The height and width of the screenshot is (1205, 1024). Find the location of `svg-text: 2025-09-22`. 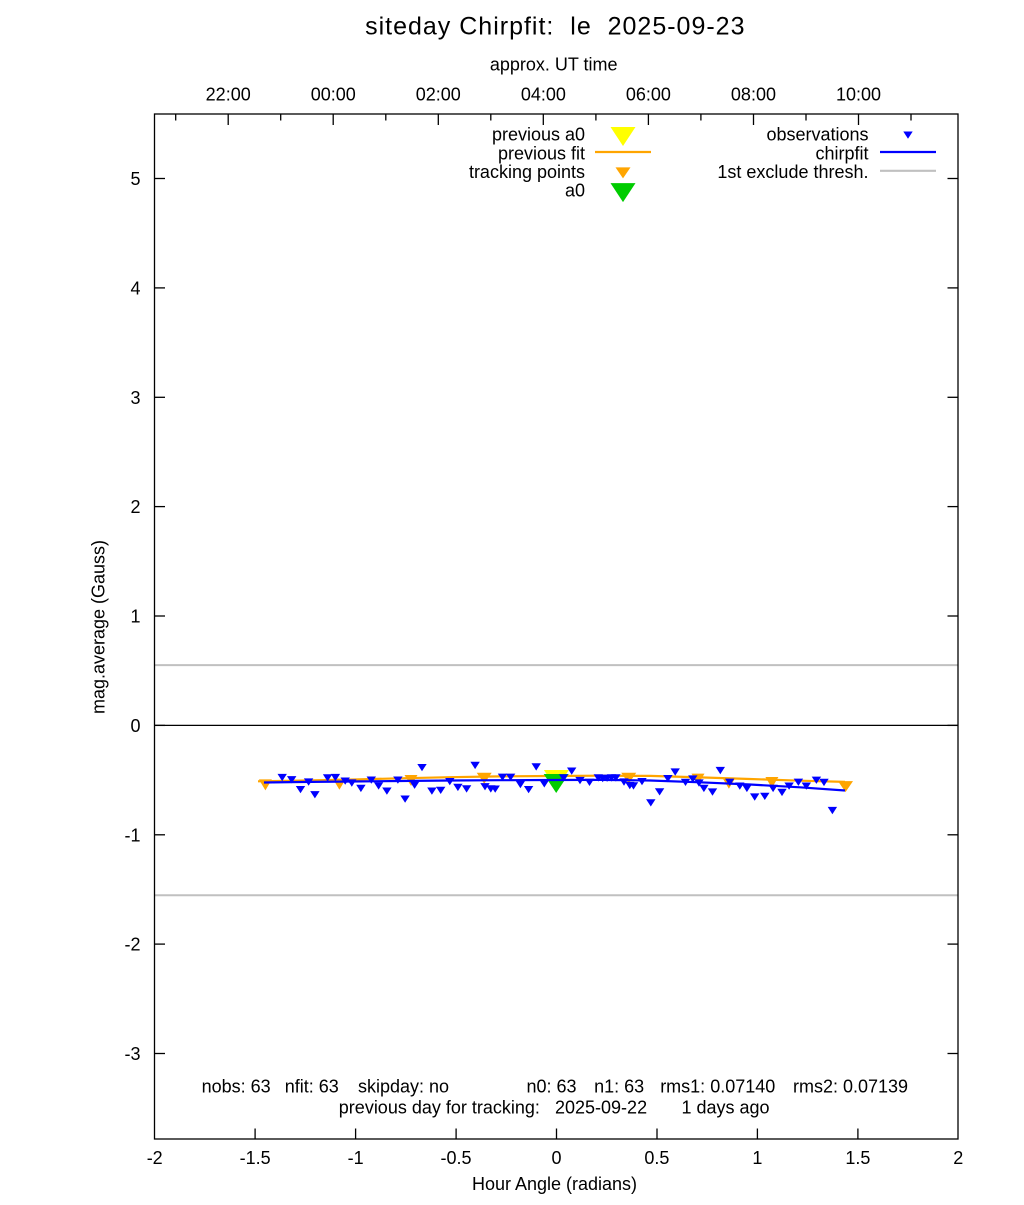

svg-text: 2025-09-22 is located at coordinates (601, 1108).